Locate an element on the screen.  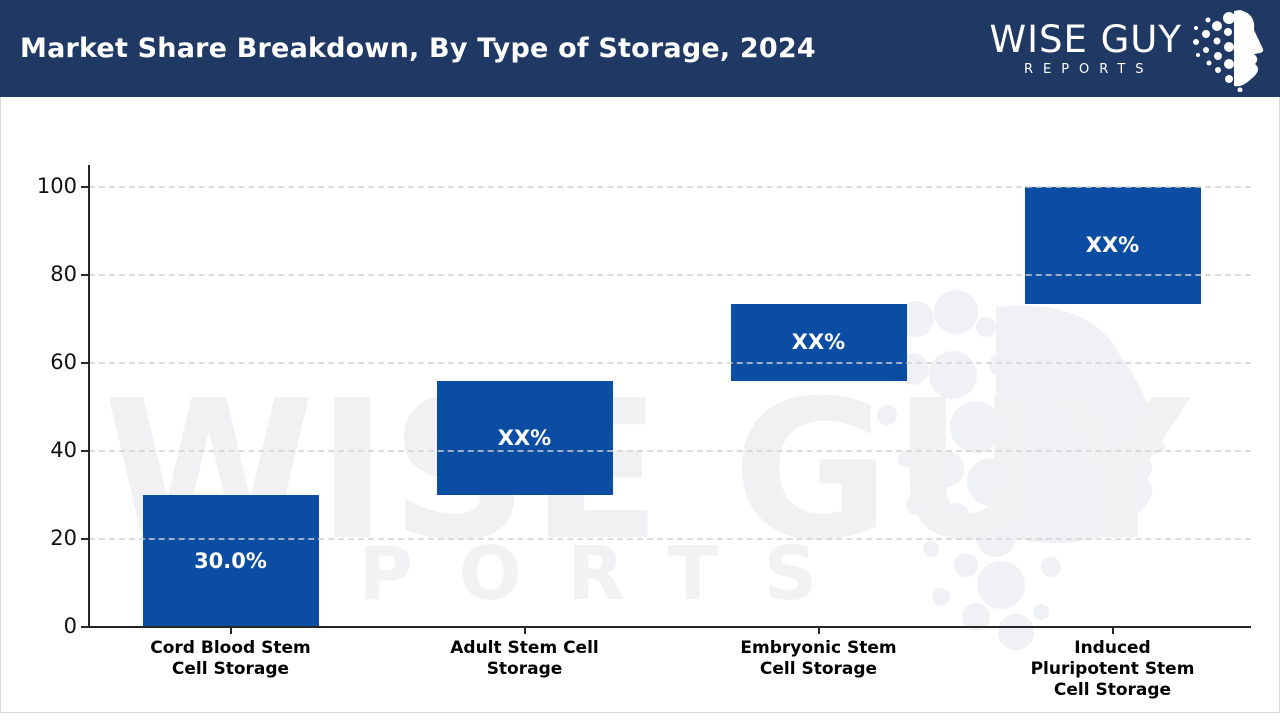
x-category-label: Adult Stem Cell Storage is located at coordinates (524, 658).